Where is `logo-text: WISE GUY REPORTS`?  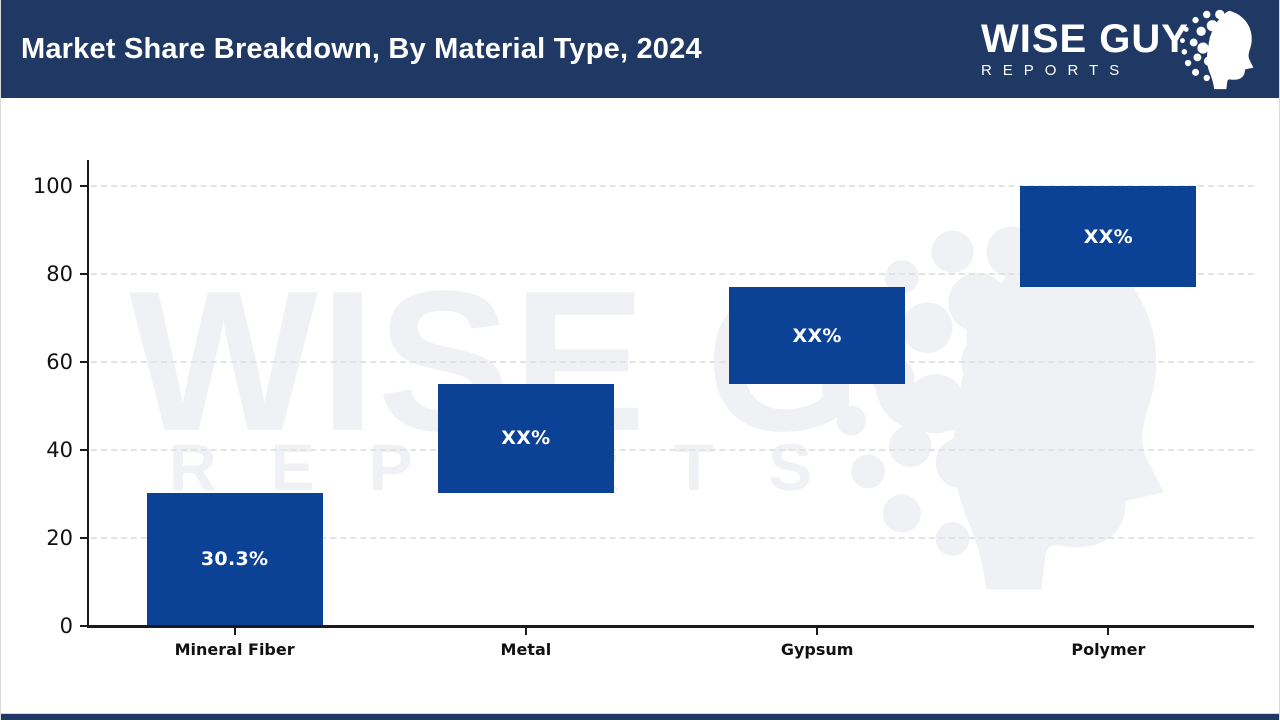 logo-text: WISE GUY REPORTS is located at coordinates (1085, 49).